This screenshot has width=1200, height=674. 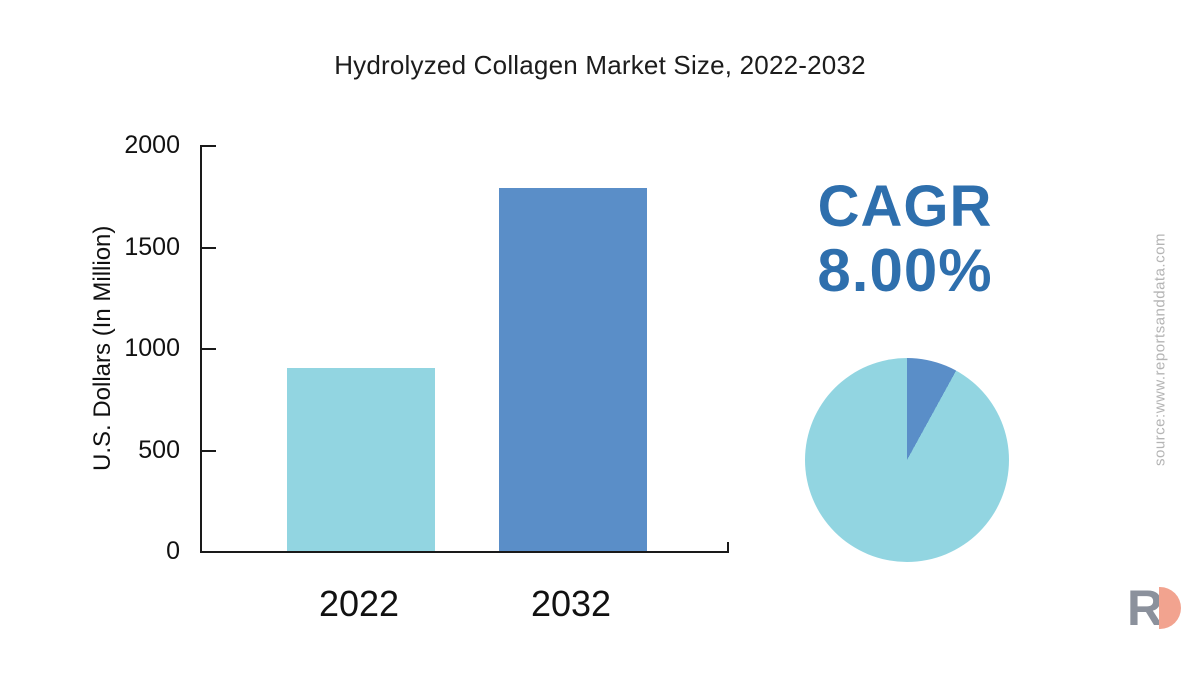 What do you see at coordinates (905, 270) in the screenshot?
I see `cagr-value: 8.00%` at bounding box center [905, 270].